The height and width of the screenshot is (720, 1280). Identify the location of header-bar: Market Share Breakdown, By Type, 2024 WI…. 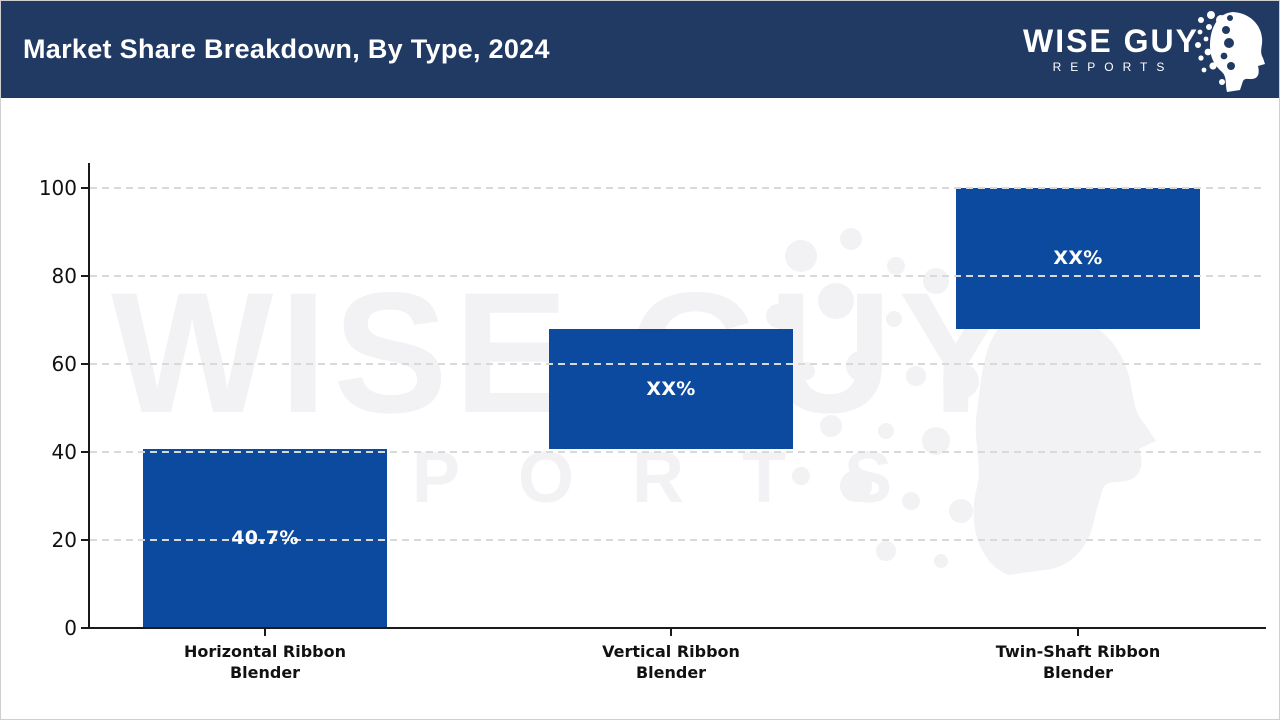
(640, 49).